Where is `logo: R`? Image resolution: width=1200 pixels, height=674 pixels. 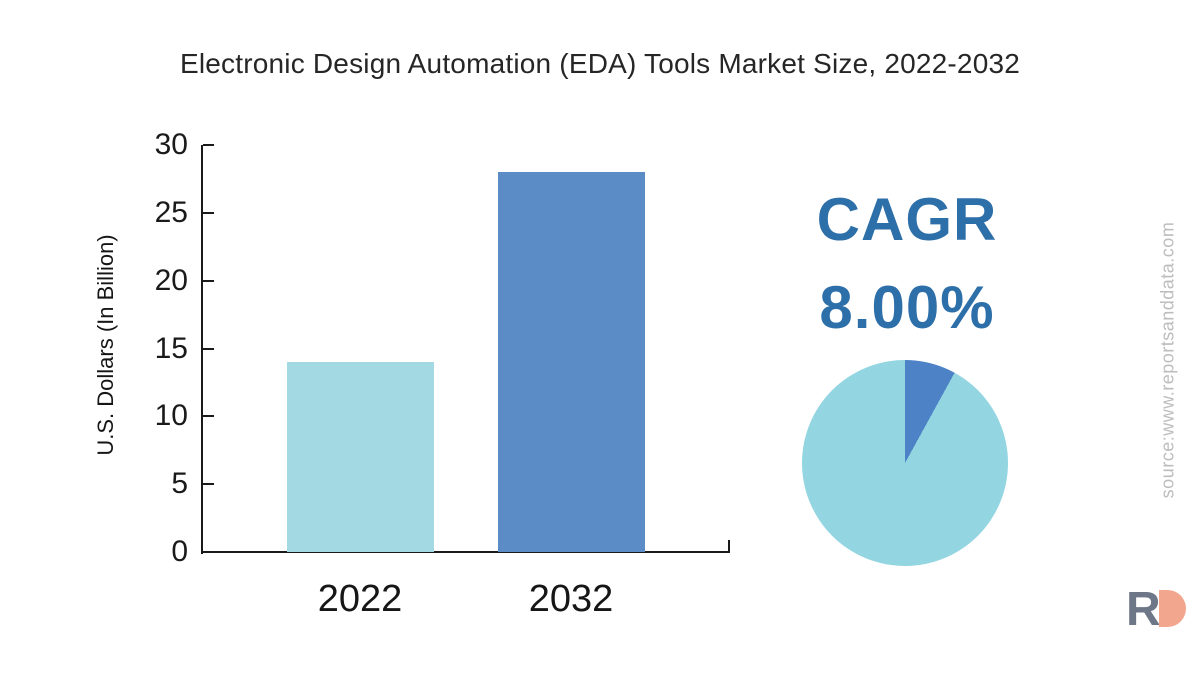 logo: R is located at coordinates (1156, 609).